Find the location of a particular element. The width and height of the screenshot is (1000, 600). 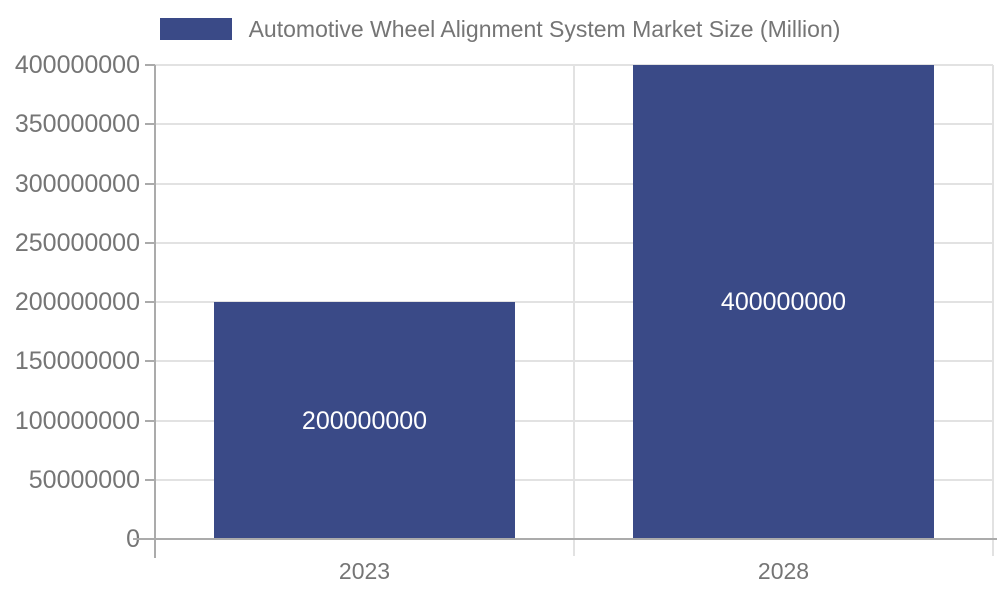

y-axis-line is located at coordinates (155, 311).